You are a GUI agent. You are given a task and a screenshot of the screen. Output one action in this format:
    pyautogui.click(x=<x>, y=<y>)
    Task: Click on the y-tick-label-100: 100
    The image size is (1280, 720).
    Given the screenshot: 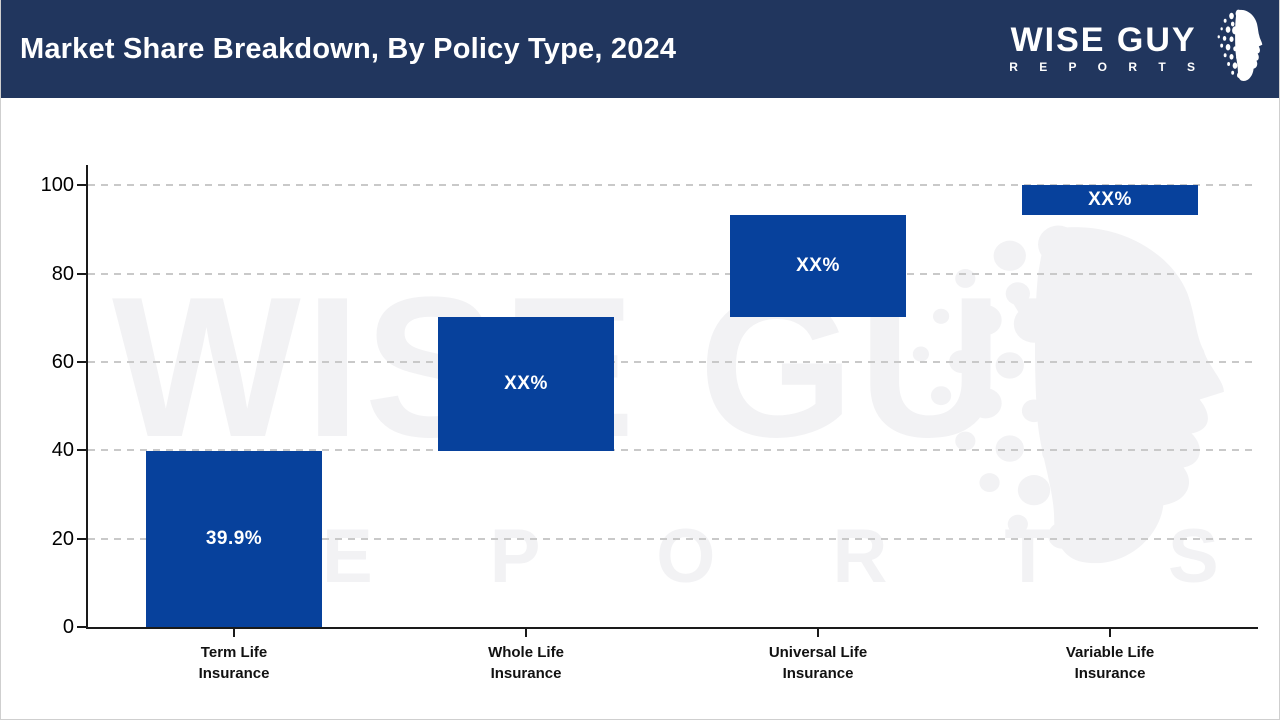 What is the action you would take?
    pyautogui.click(x=57, y=185)
    